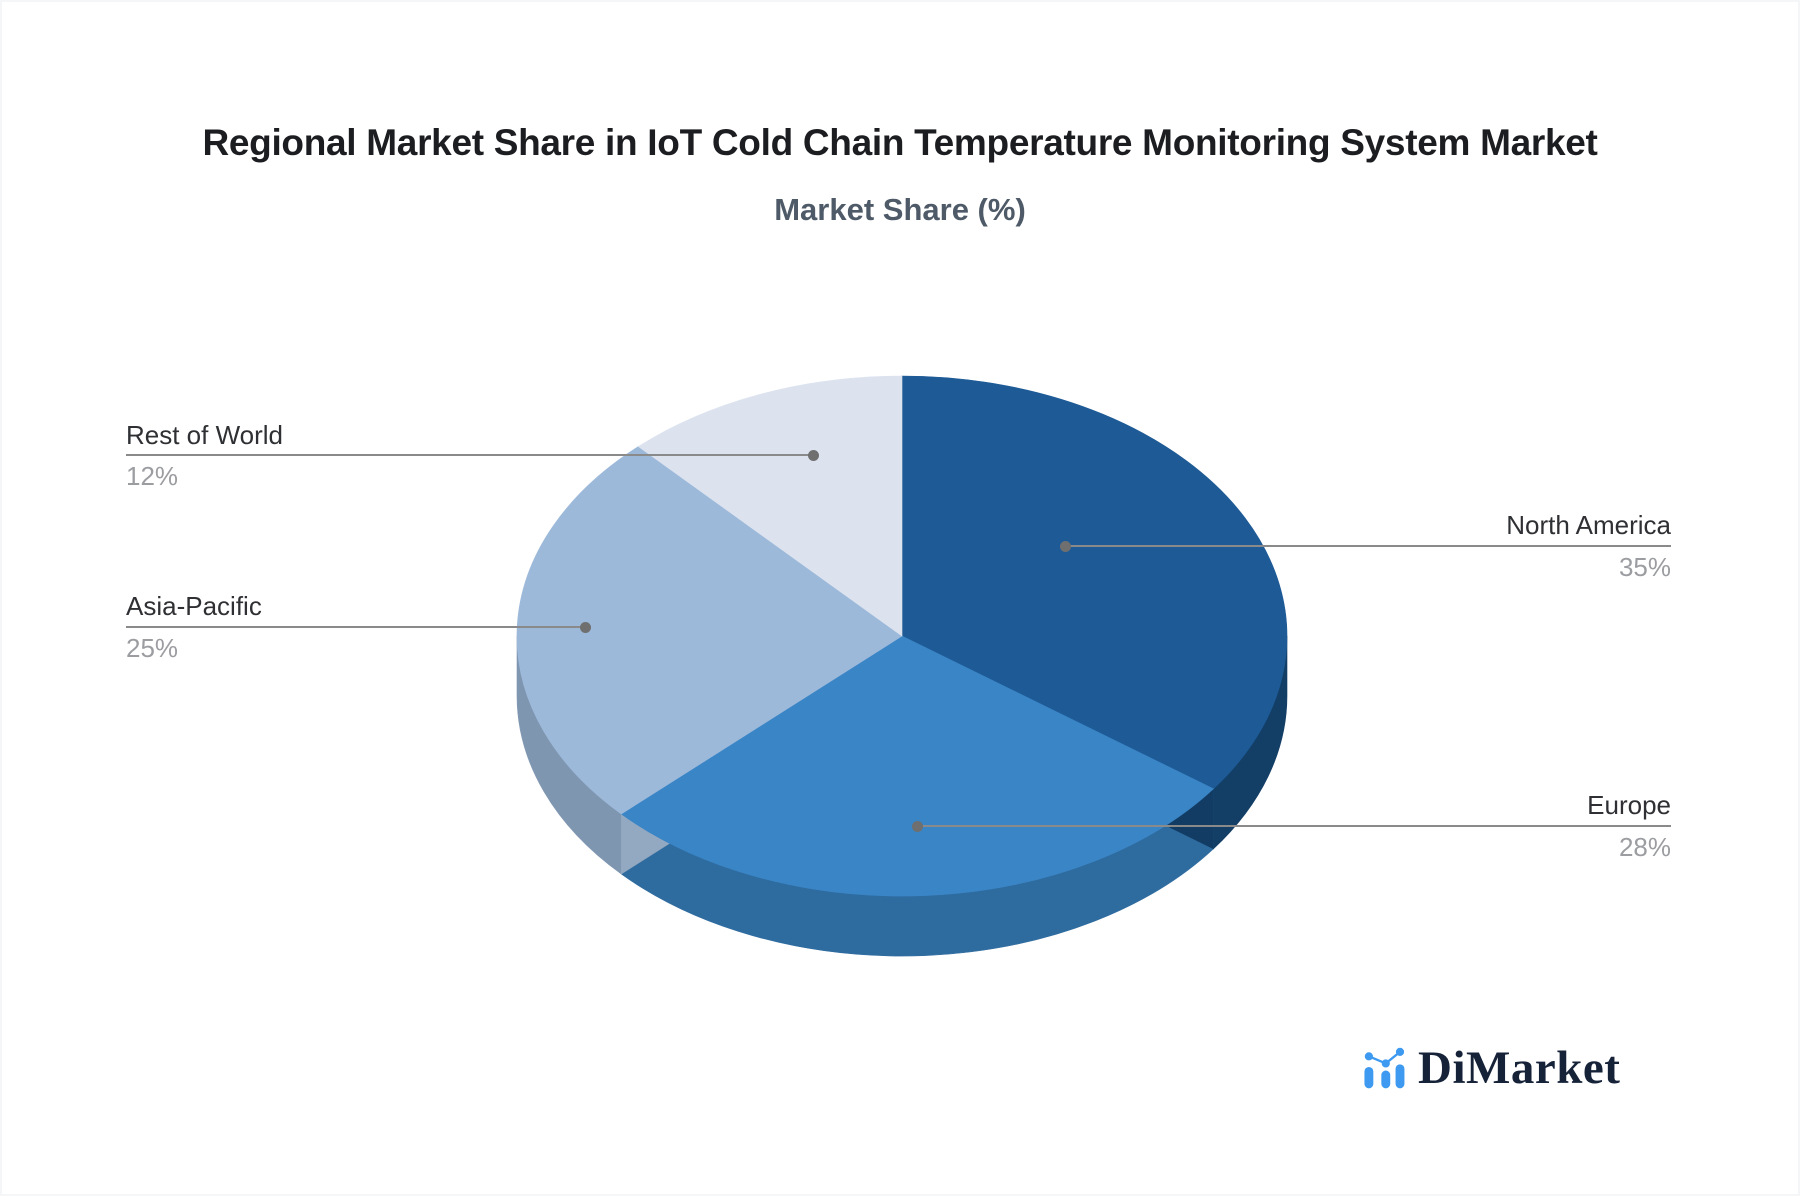  Describe the element at coordinates (1519, 1068) in the screenshot. I see `brand-name: DiMarket` at that location.